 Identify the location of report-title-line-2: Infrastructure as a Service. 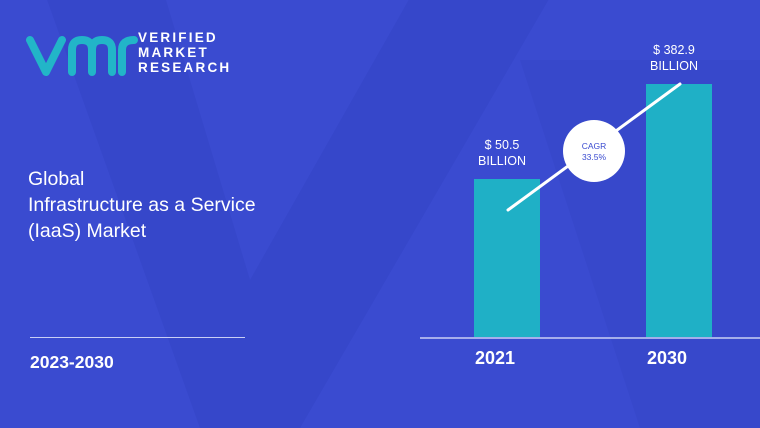
(142, 205).